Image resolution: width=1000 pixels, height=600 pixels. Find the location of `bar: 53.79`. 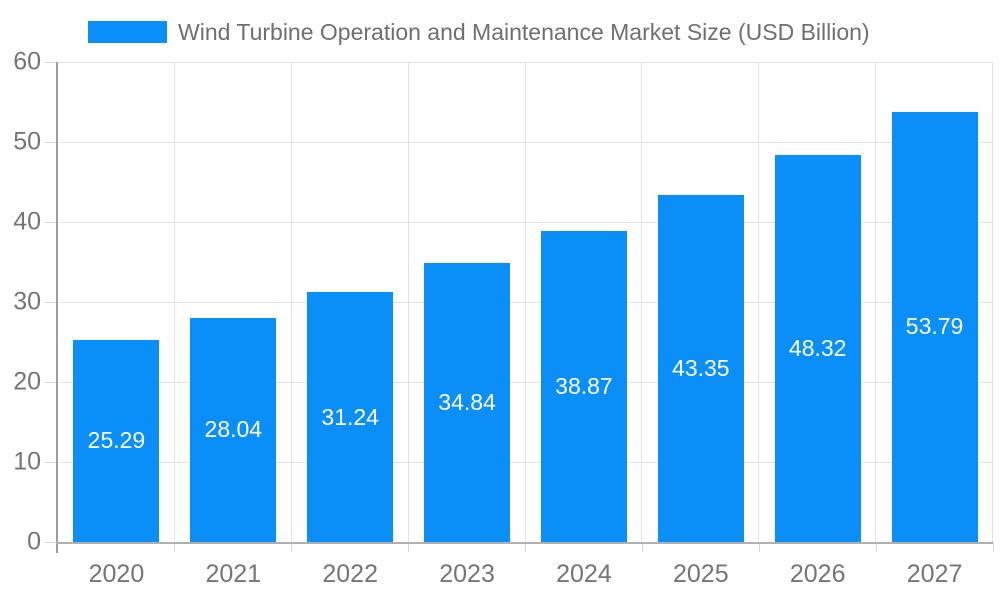

bar: 53.79 is located at coordinates (934, 326).